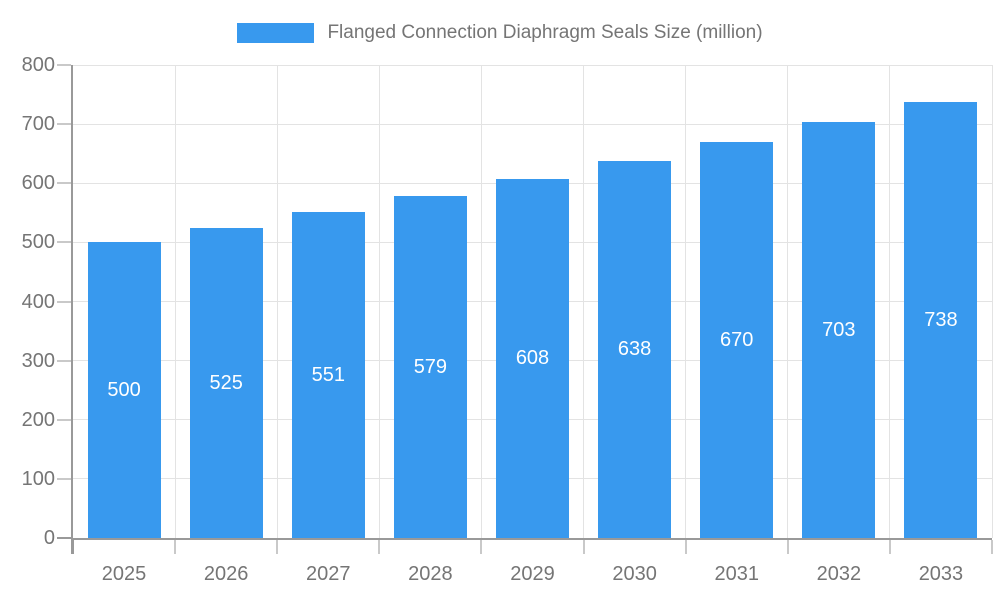  Describe the element at coordinates (38, 419) in the screenshot. I see `y-tick-label: 200` at that location.